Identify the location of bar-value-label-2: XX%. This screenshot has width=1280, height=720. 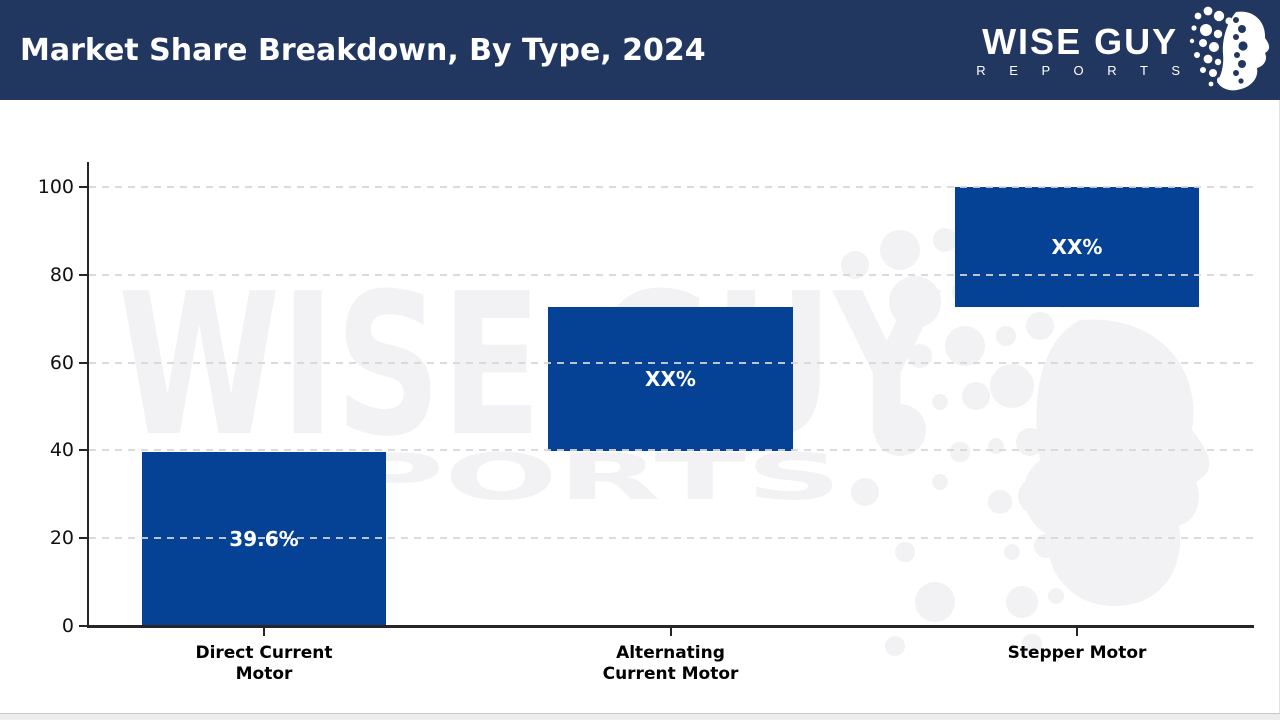
(1077, 247).